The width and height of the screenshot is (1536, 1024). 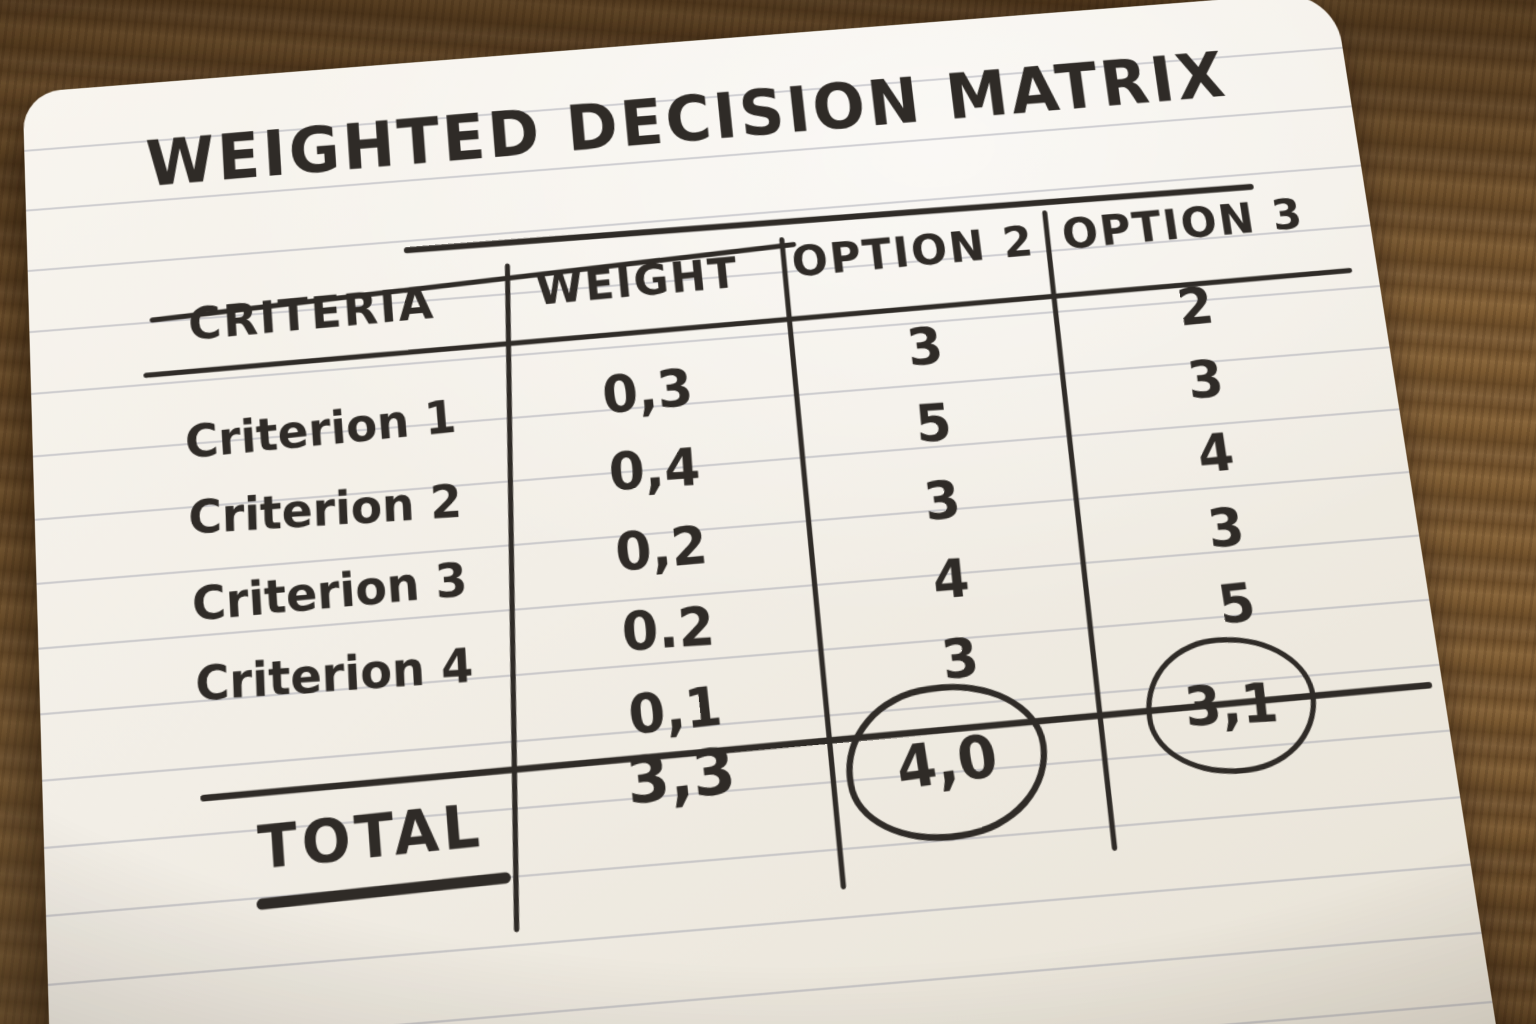 I want to click on total-option3-value: 3,1, so click(x=1231, y=705).